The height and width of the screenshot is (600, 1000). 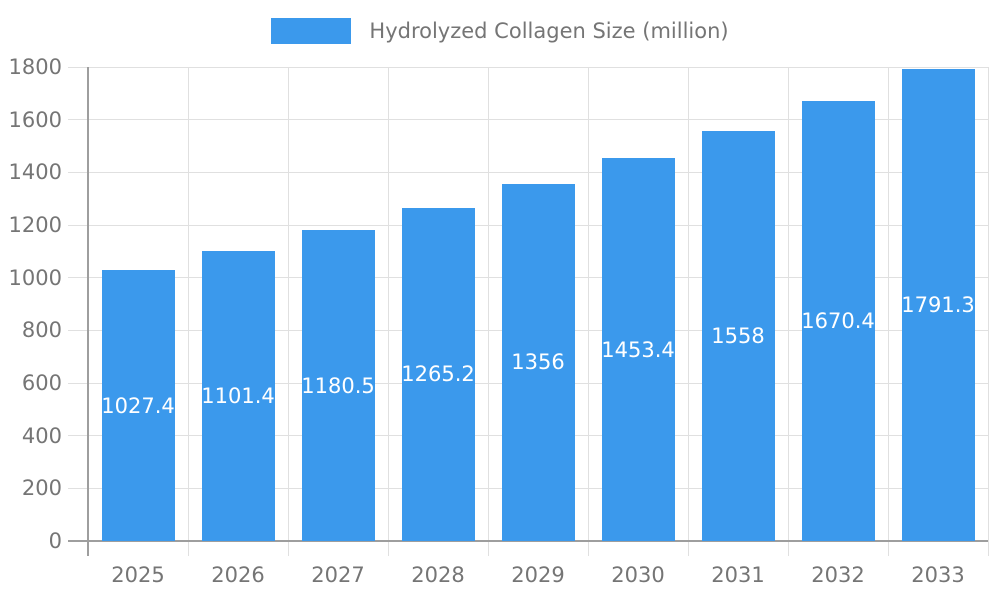 What do you see at coordinates (638, 575) in the screenshot?
I see `x-axis-tick-label: 2030` at bounding box center [638, 575].